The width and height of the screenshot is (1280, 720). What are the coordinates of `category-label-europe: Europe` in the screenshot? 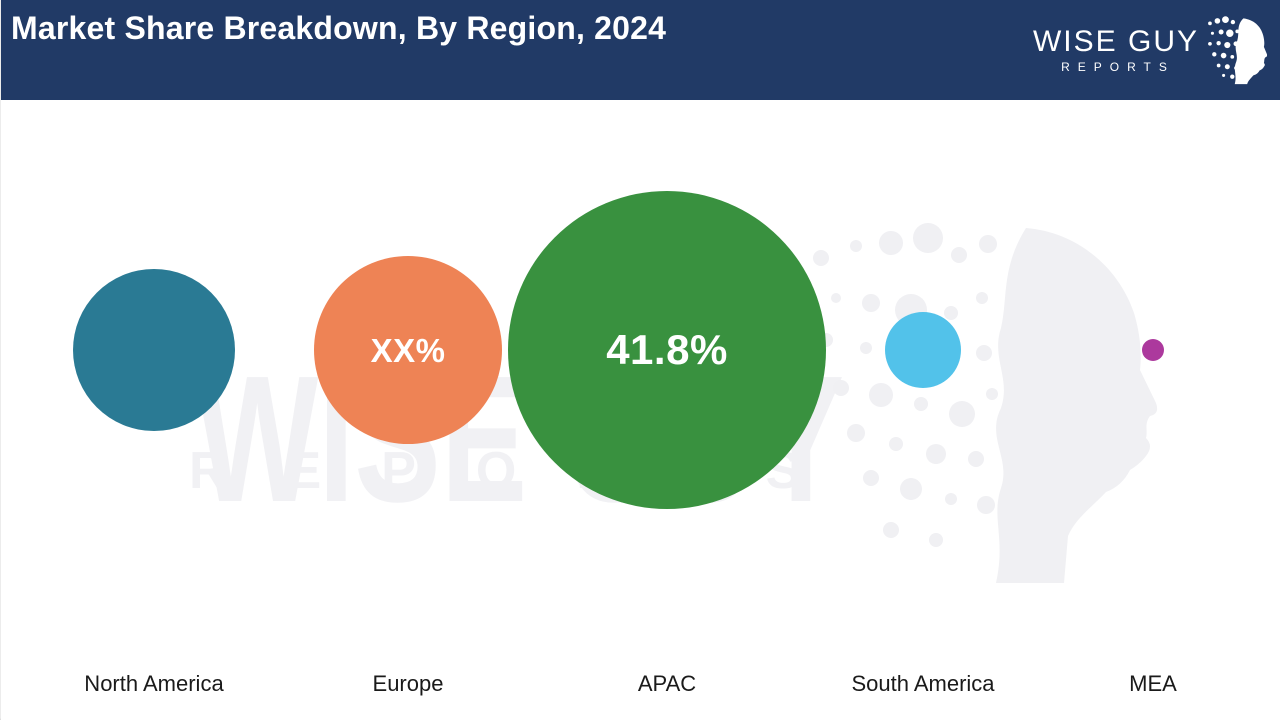 It's located at (408, 683).